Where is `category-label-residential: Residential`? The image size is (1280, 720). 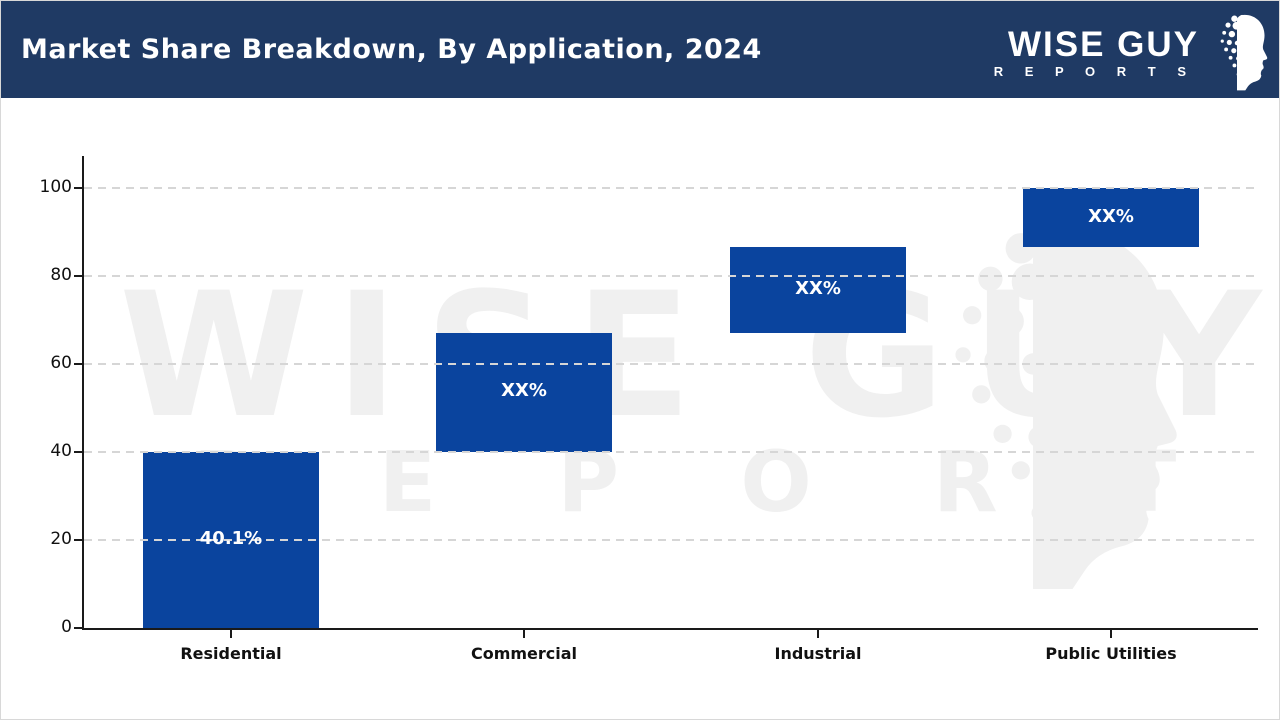 category-label-residential: Residential is located at coordinates (231, 653).